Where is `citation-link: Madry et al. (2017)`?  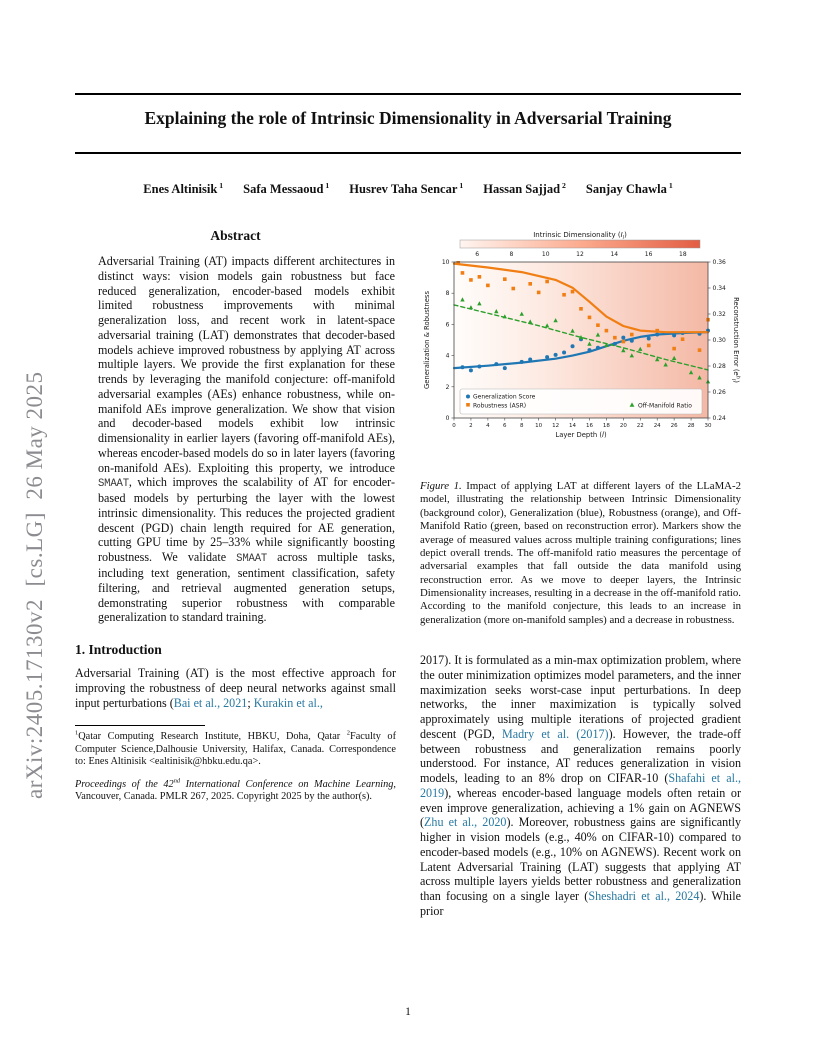
citation-link: Madry et al. (2017) is located at coordinates (555, 733).